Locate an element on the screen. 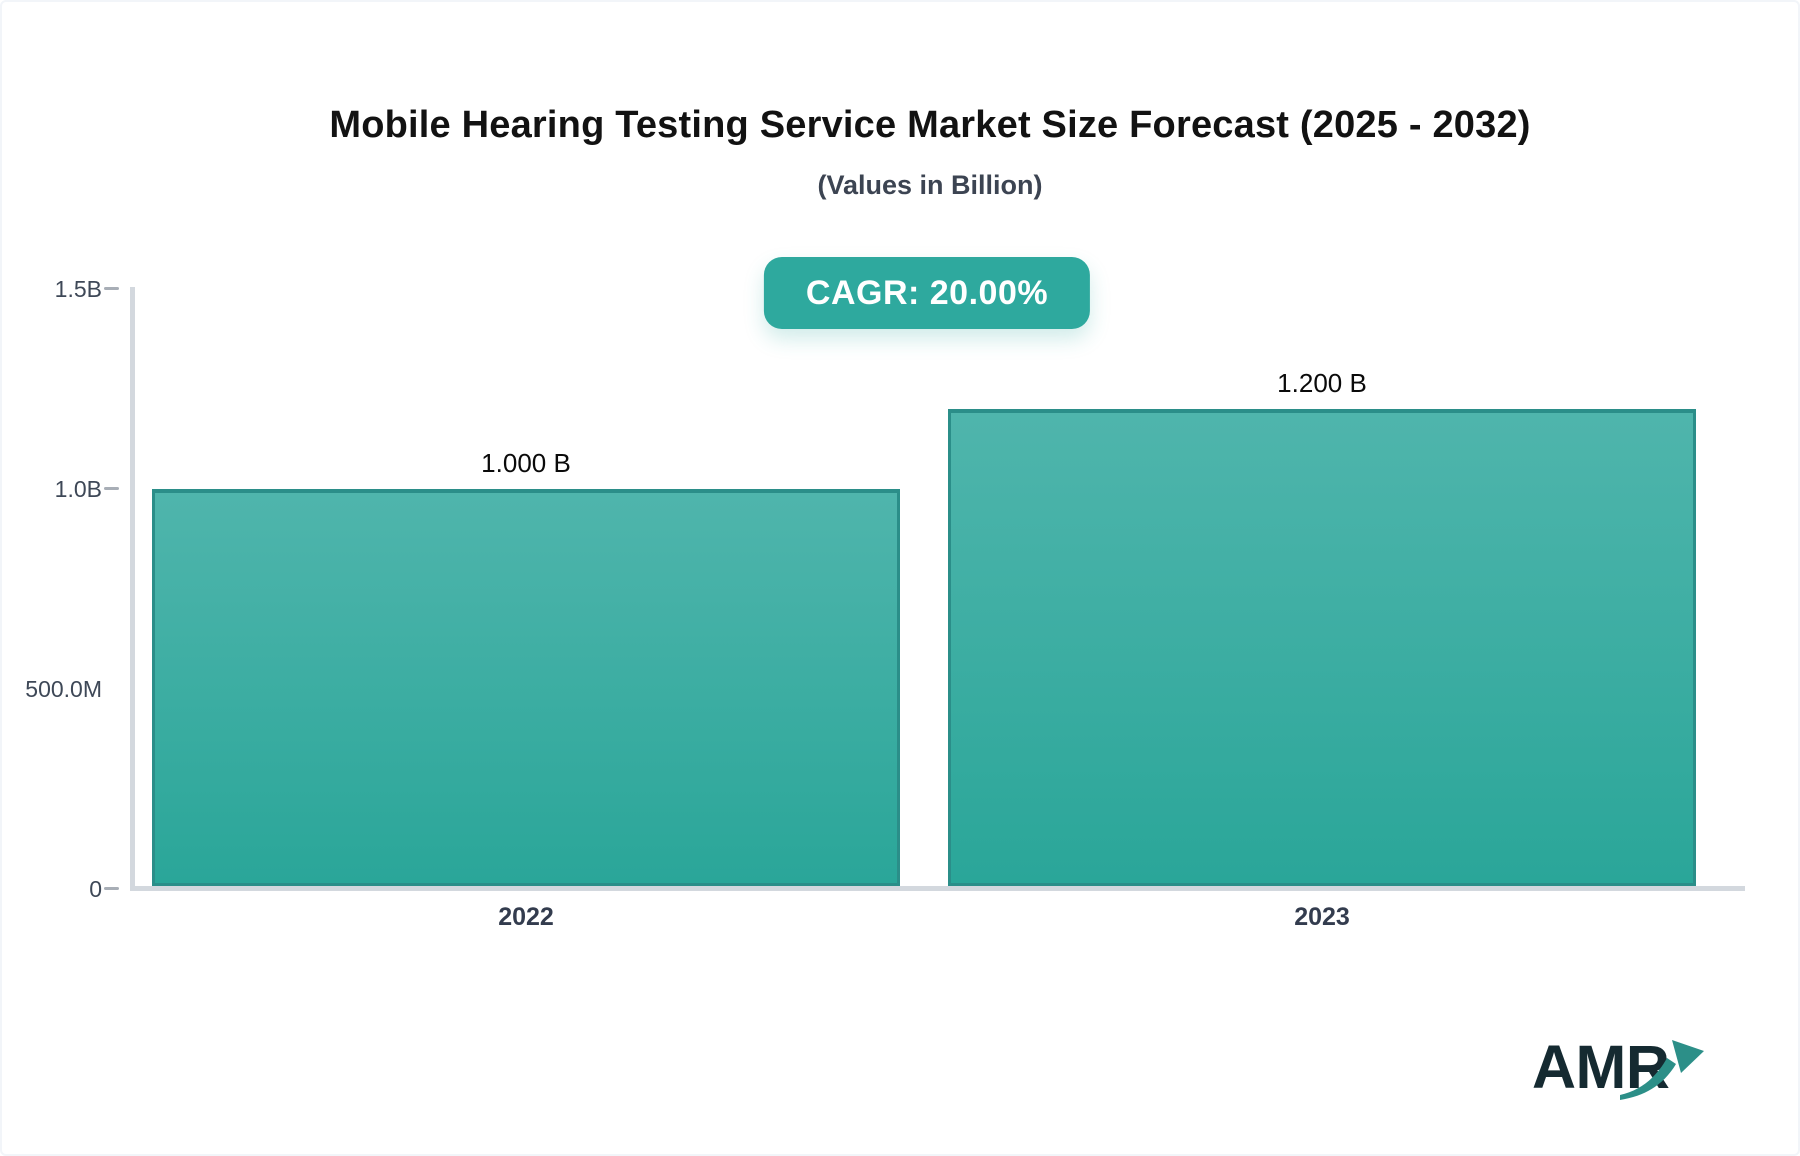 This screenshot has width=1800, height=1156. chart-subtitle: (Values in Billion) is located at coordinates (930, 185).